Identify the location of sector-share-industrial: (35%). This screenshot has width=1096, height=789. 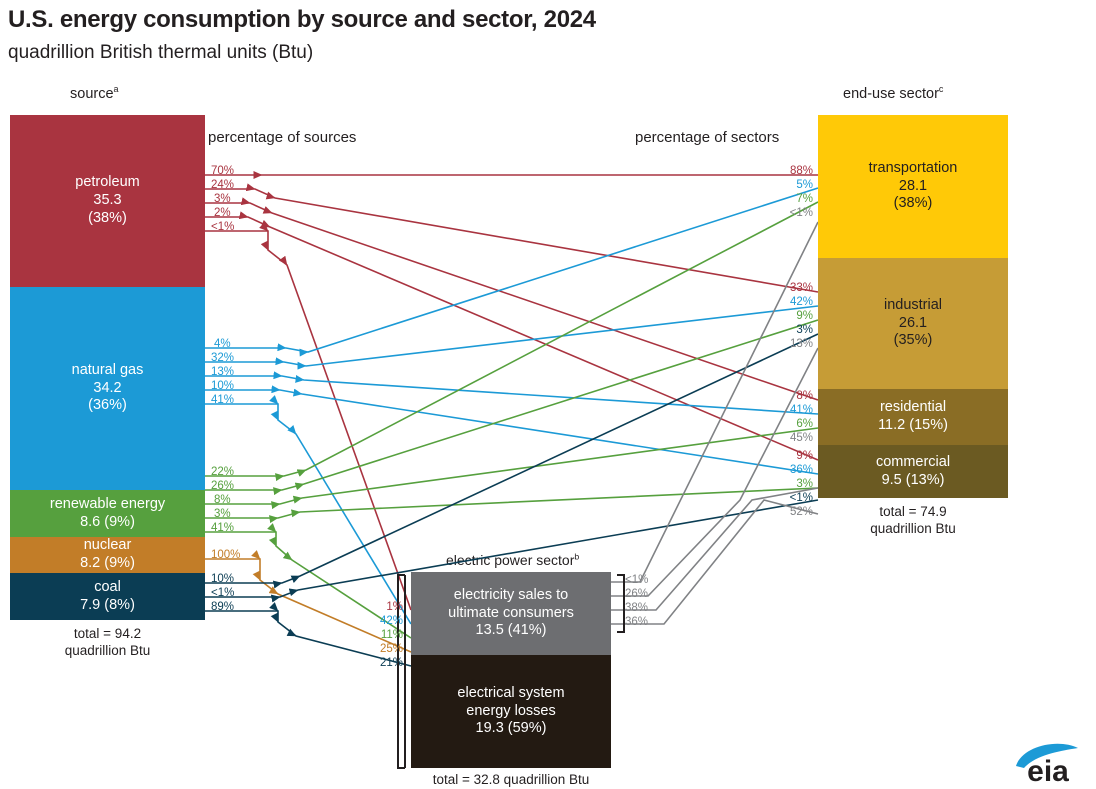
(913, 340).